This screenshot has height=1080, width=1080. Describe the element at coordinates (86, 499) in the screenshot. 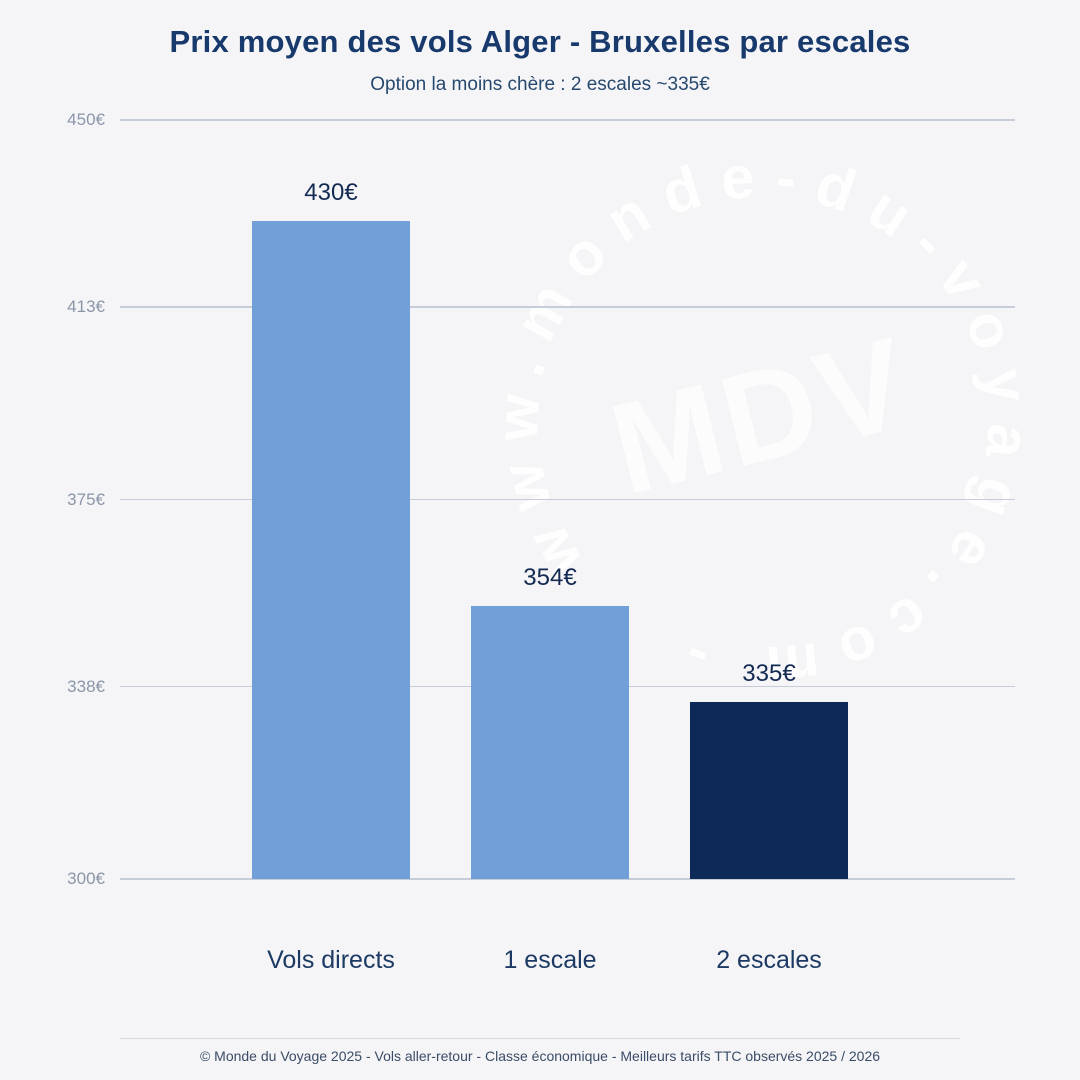

I see `y-axis-tick-label: 375€` at that location.